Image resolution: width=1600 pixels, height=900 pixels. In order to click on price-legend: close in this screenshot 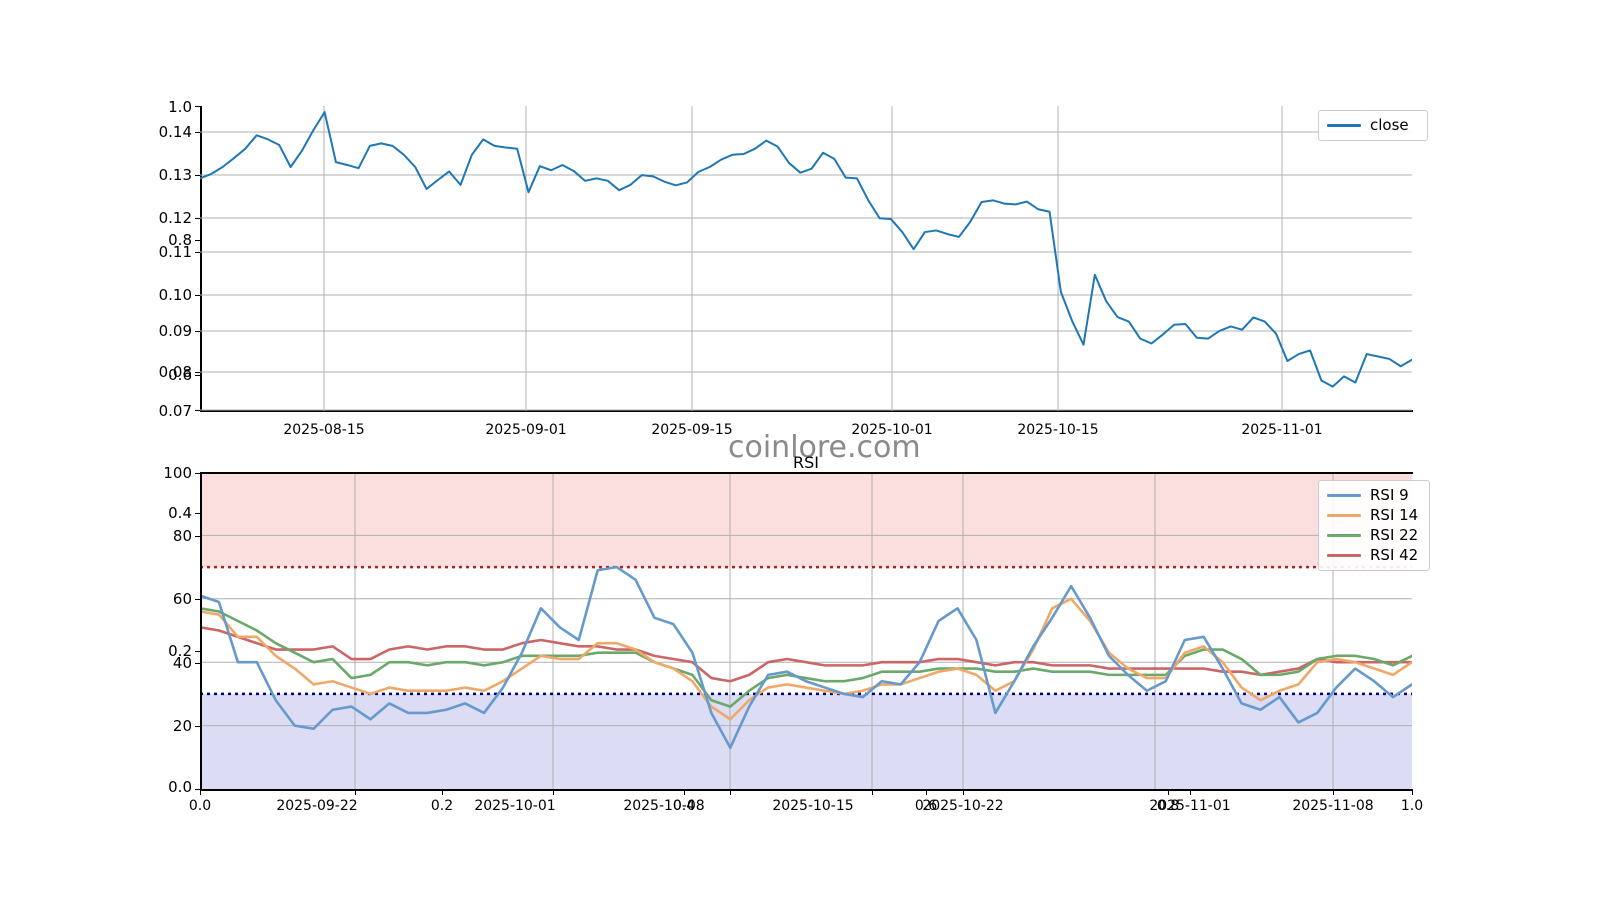, I will do `click(1373, 125)`.